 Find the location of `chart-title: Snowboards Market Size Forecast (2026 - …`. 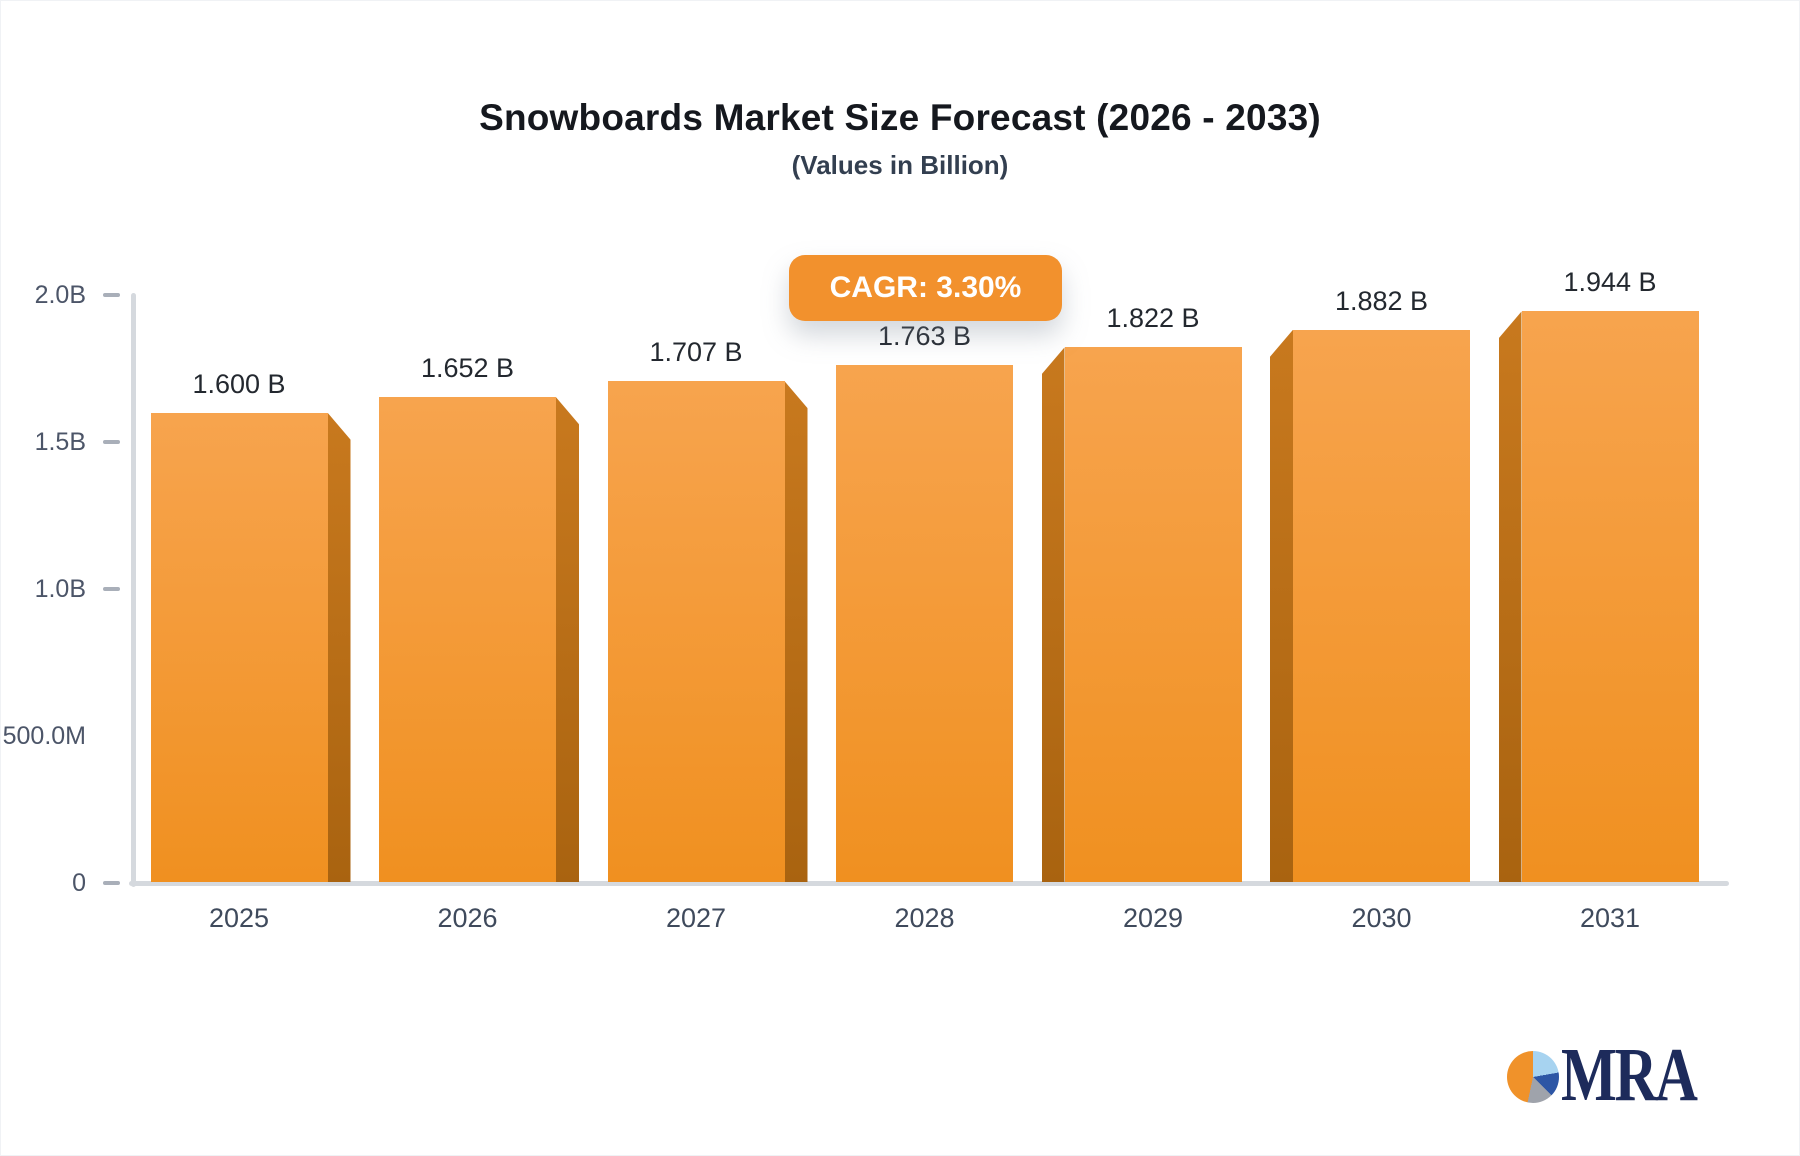

chart-title: Snowboards Market Size Forecast (2026 - … is located at coordinates (900, 117).